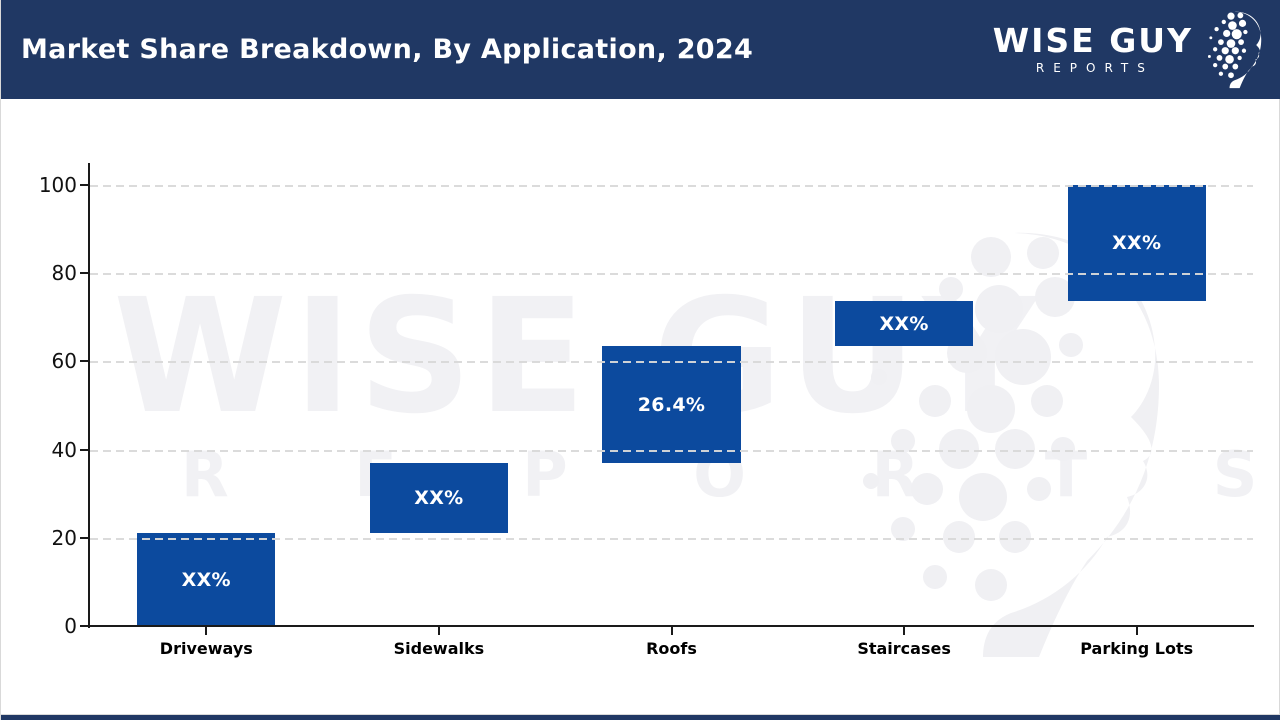  What do you see at coordinates (439, 648) in the screenshot?
I see `category-label: Sidewalks` at bounding box center [439, 648].